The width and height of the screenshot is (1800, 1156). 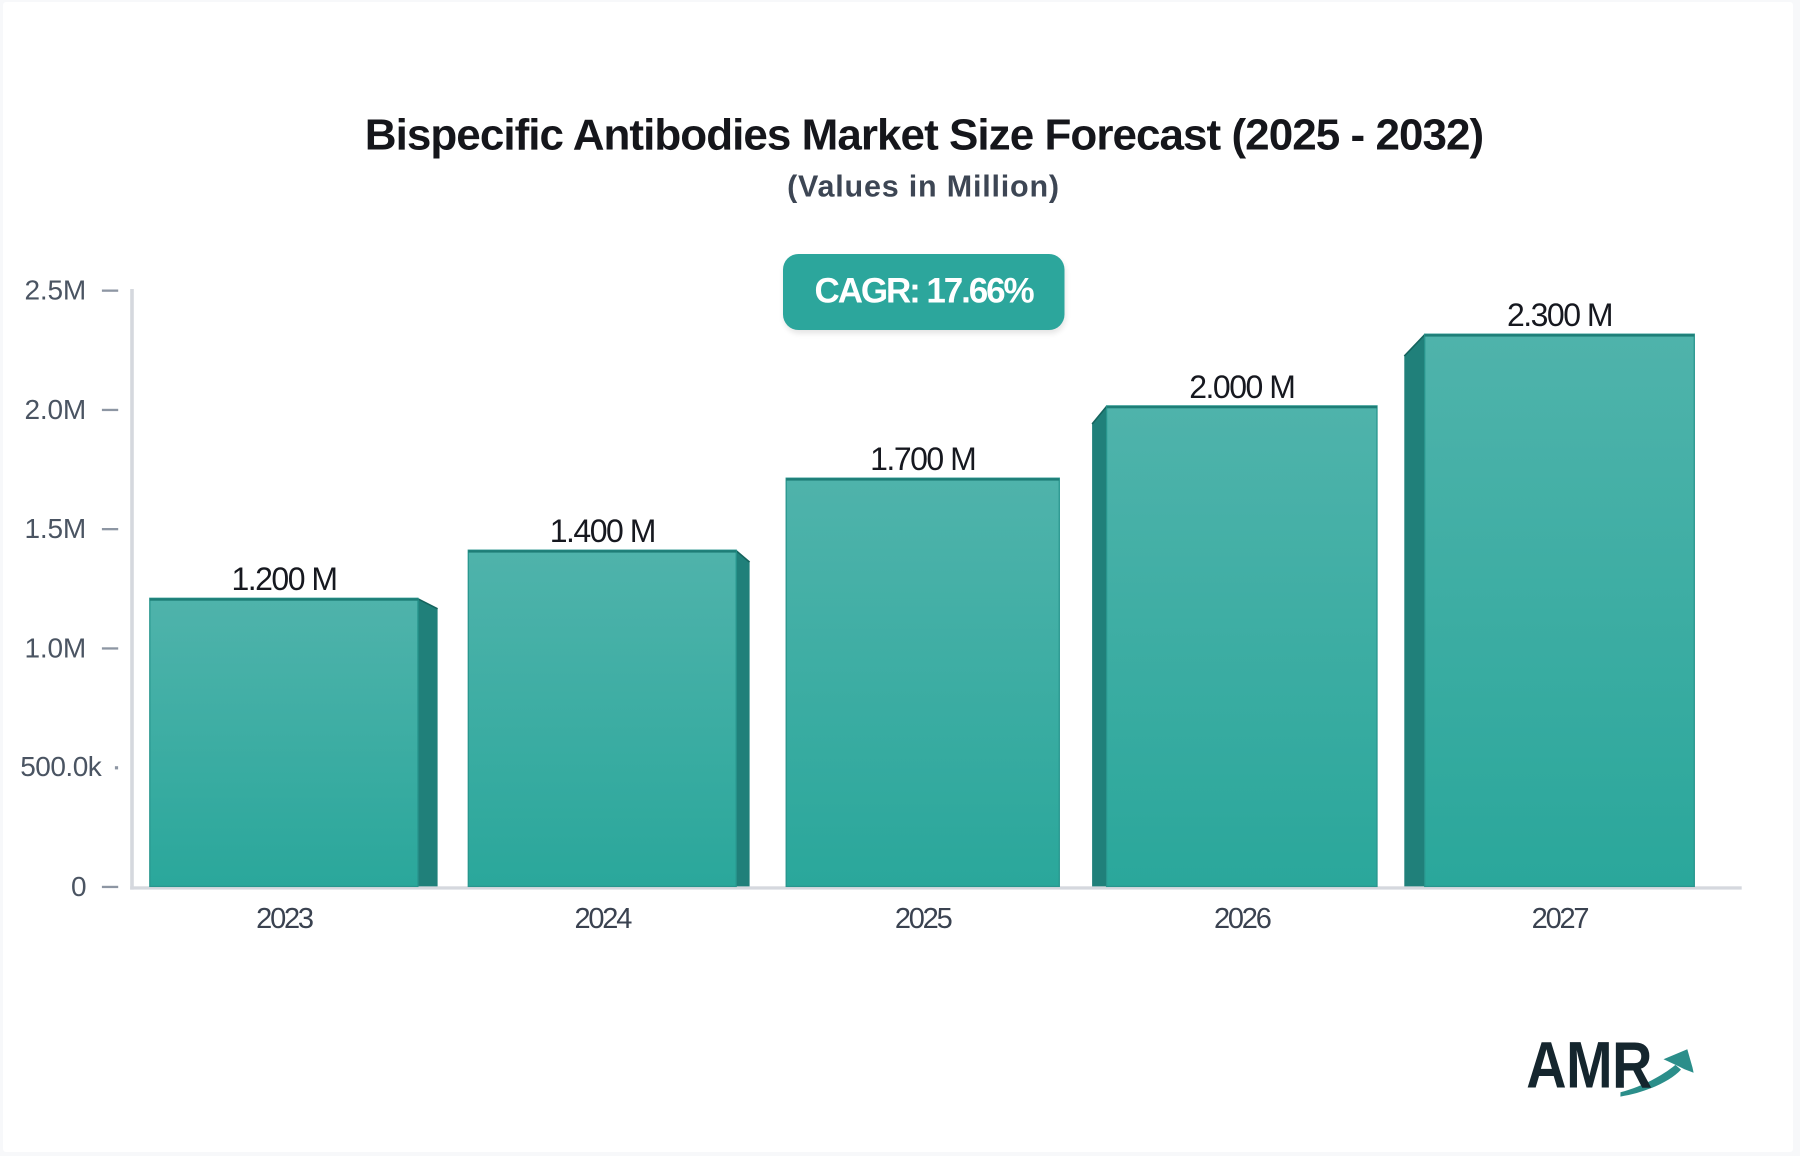 I want to click on svg-text: 2025, so click(x=923, y=919).